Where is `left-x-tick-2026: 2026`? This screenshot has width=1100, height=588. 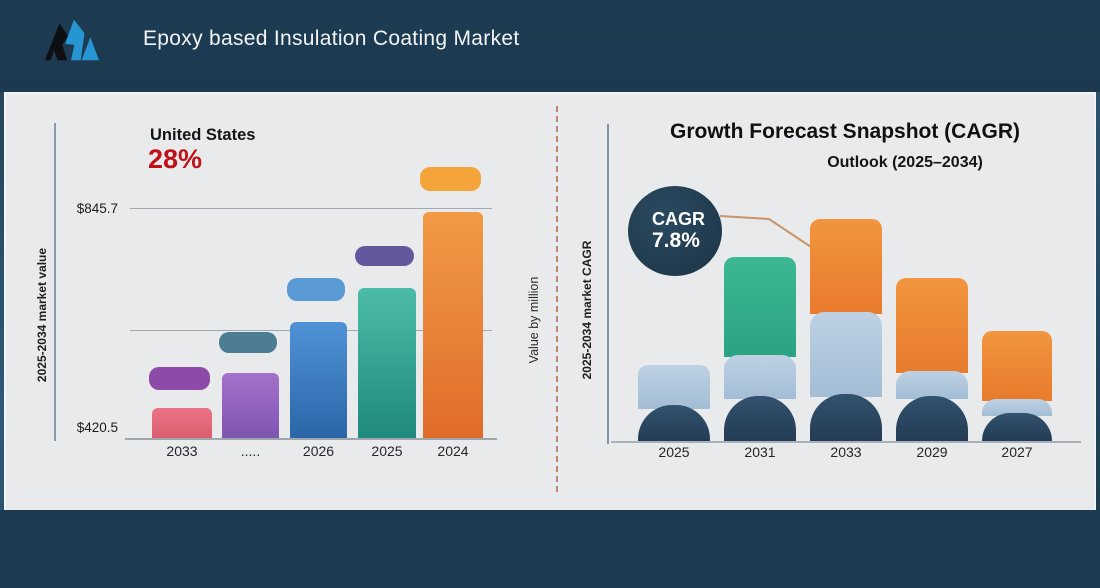 left-x-tick-2026: 2026 is located at coordinates (318, 451).